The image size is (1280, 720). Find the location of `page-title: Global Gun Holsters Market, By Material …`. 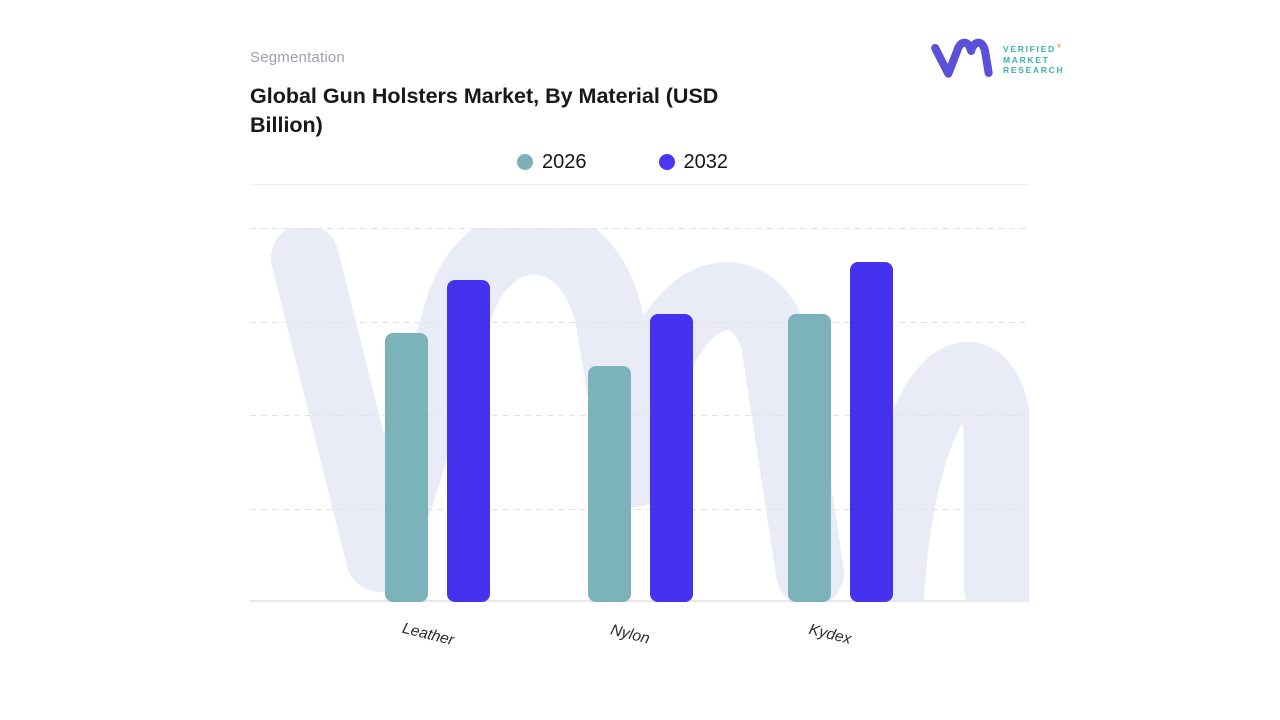

page-title: Global Gun Holsters Market, By Material … is located at coordinates (540, 111).